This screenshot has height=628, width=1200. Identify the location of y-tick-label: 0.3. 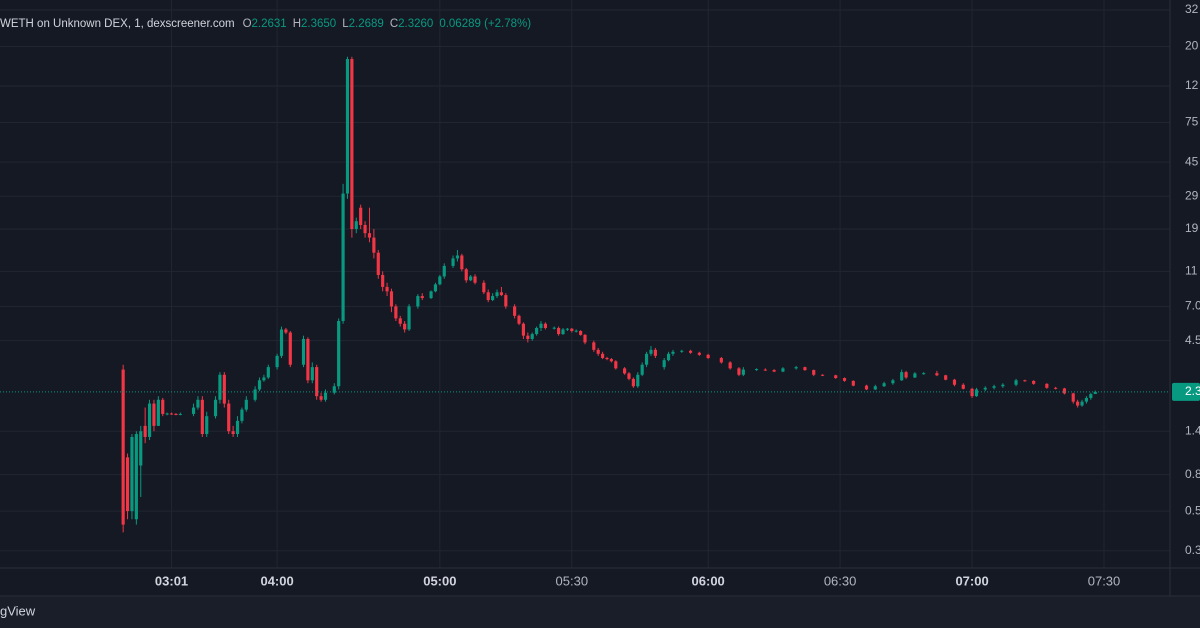
(1192, 550).